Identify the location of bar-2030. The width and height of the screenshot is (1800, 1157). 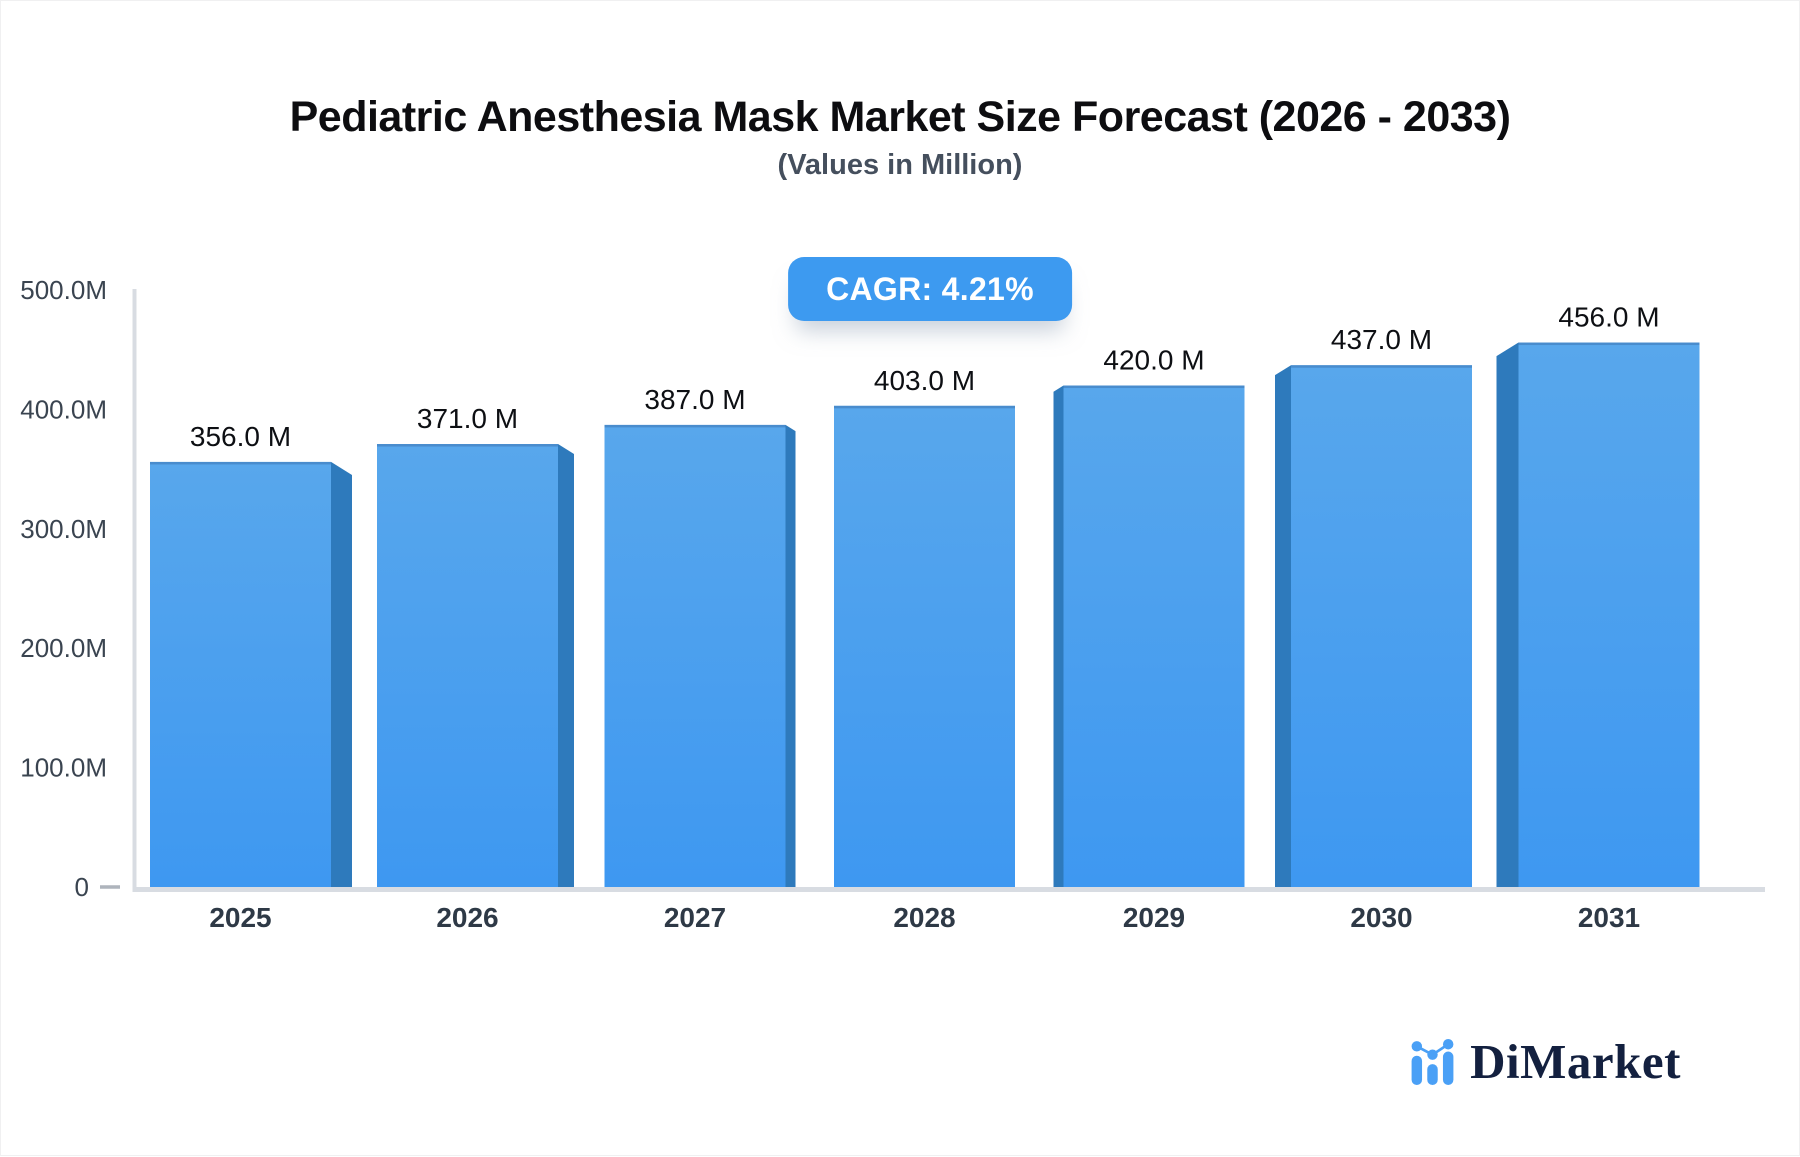
(1381, 626).